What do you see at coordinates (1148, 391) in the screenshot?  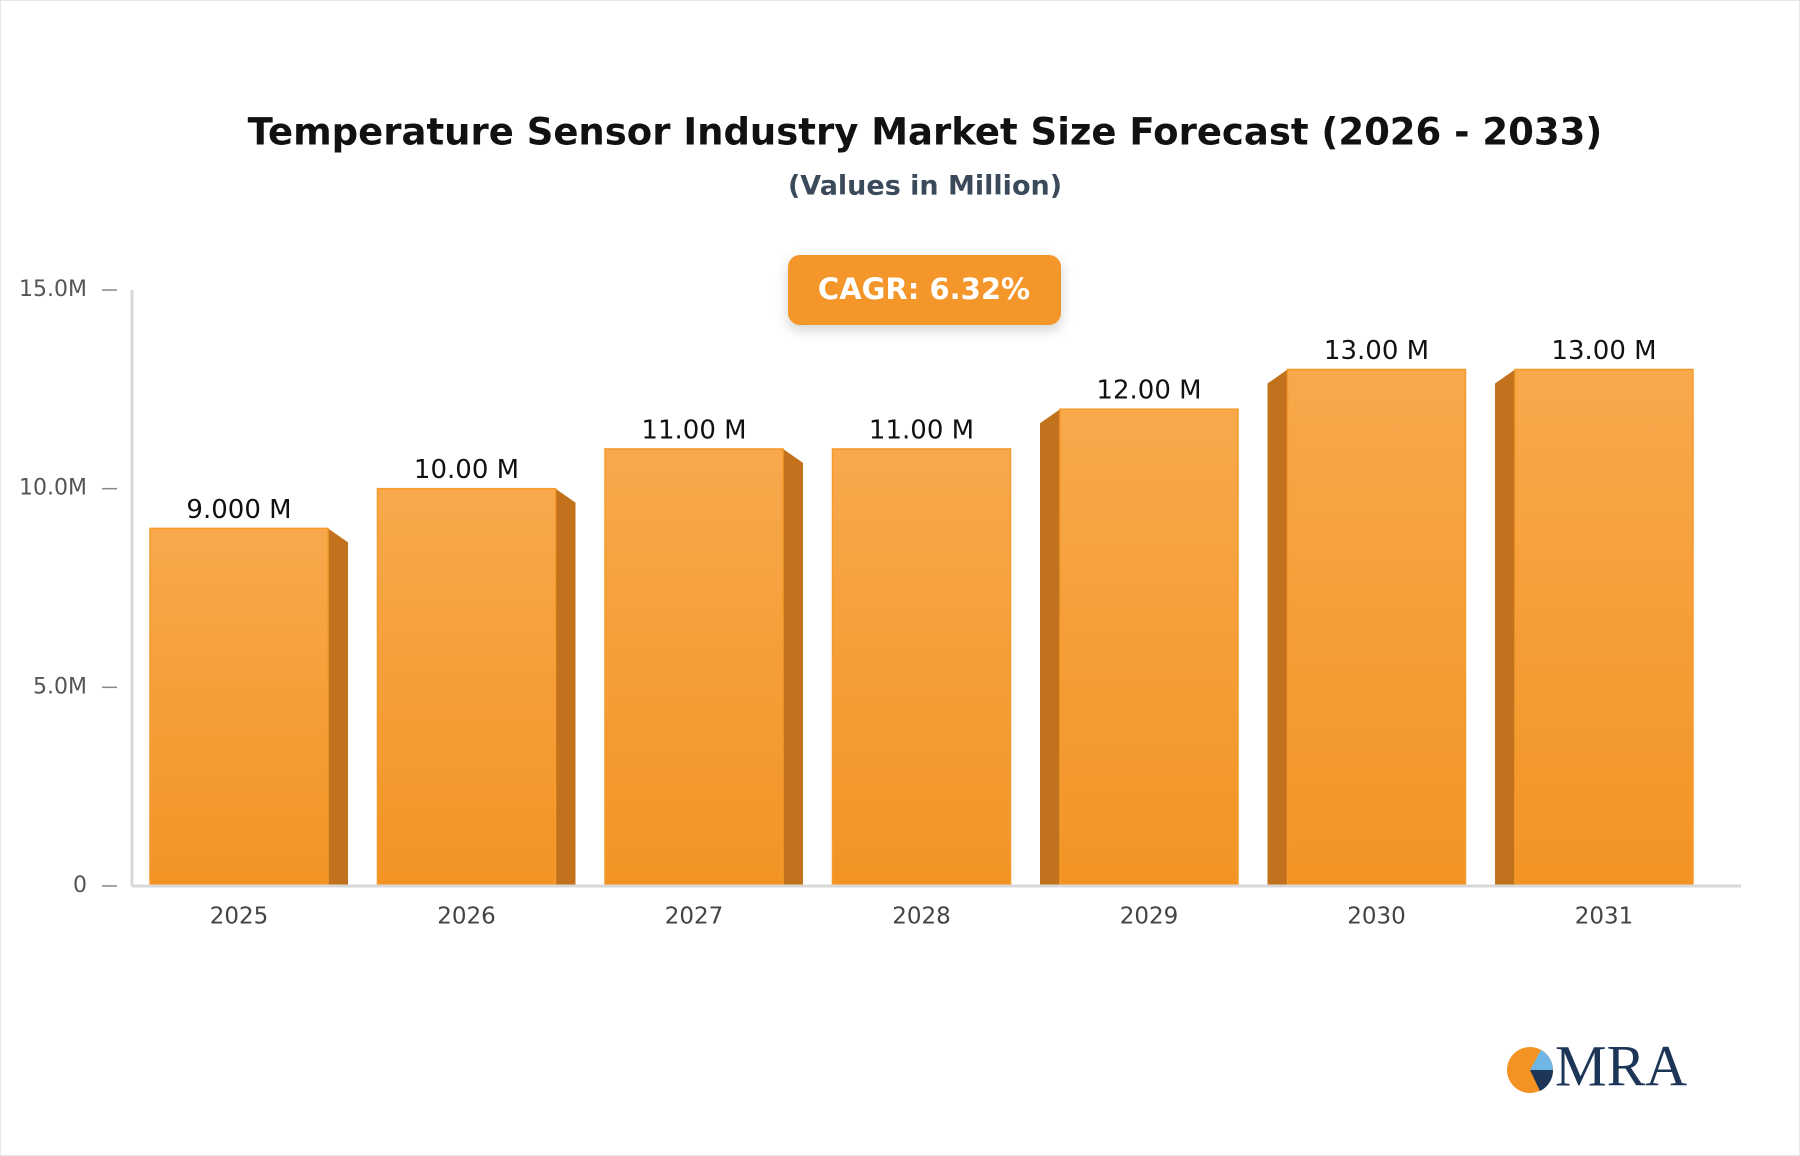 I see `value-label: 12.00 M` at bounding box center [1148, 391].